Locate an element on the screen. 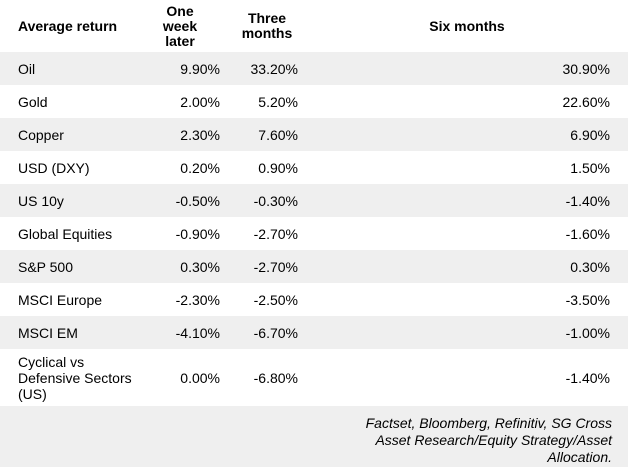 The image size is (628, 467). table-row-msci-em: MSCI EM -4.10% -6.70% -1.00% is located at coordinates (314, 332).